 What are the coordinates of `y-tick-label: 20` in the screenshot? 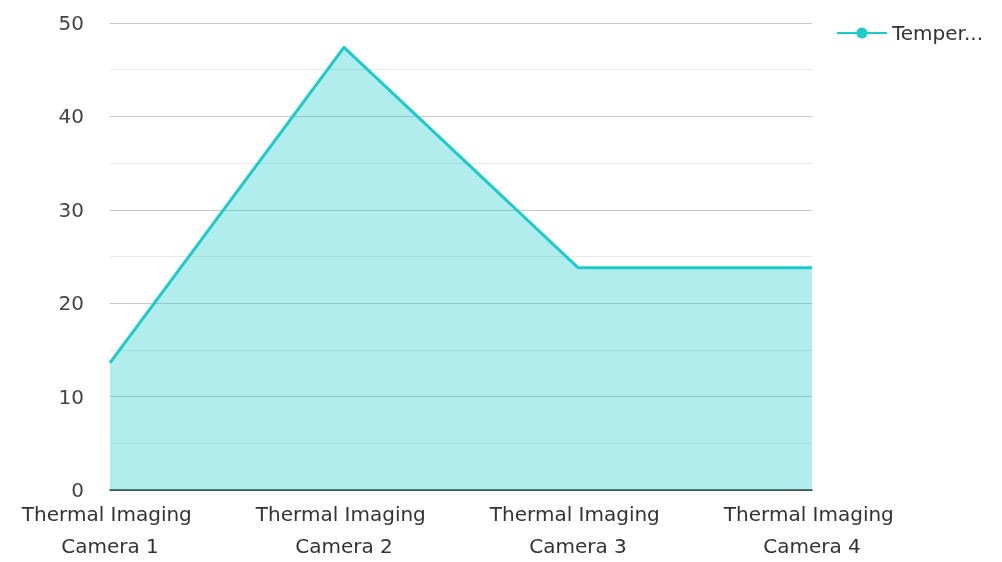 It's located at (71, 303).